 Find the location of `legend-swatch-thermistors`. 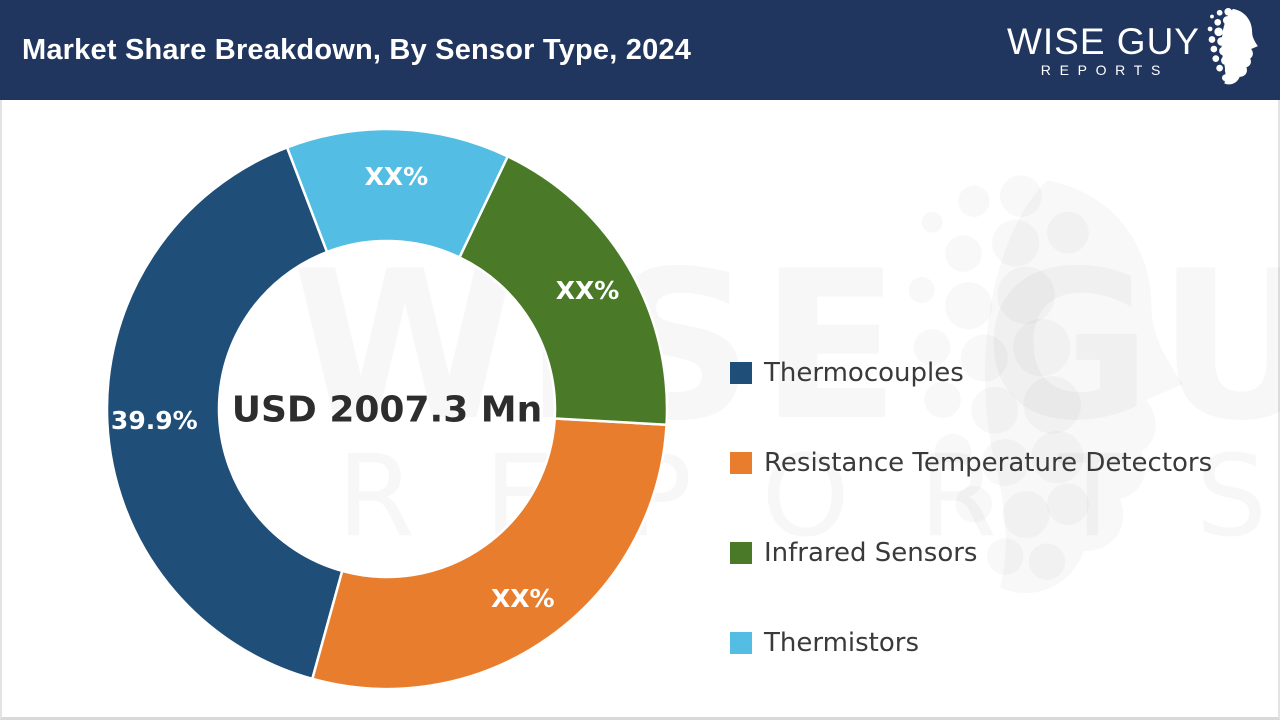

legend-swatch-thermistors is located at coordinates (741, 643).